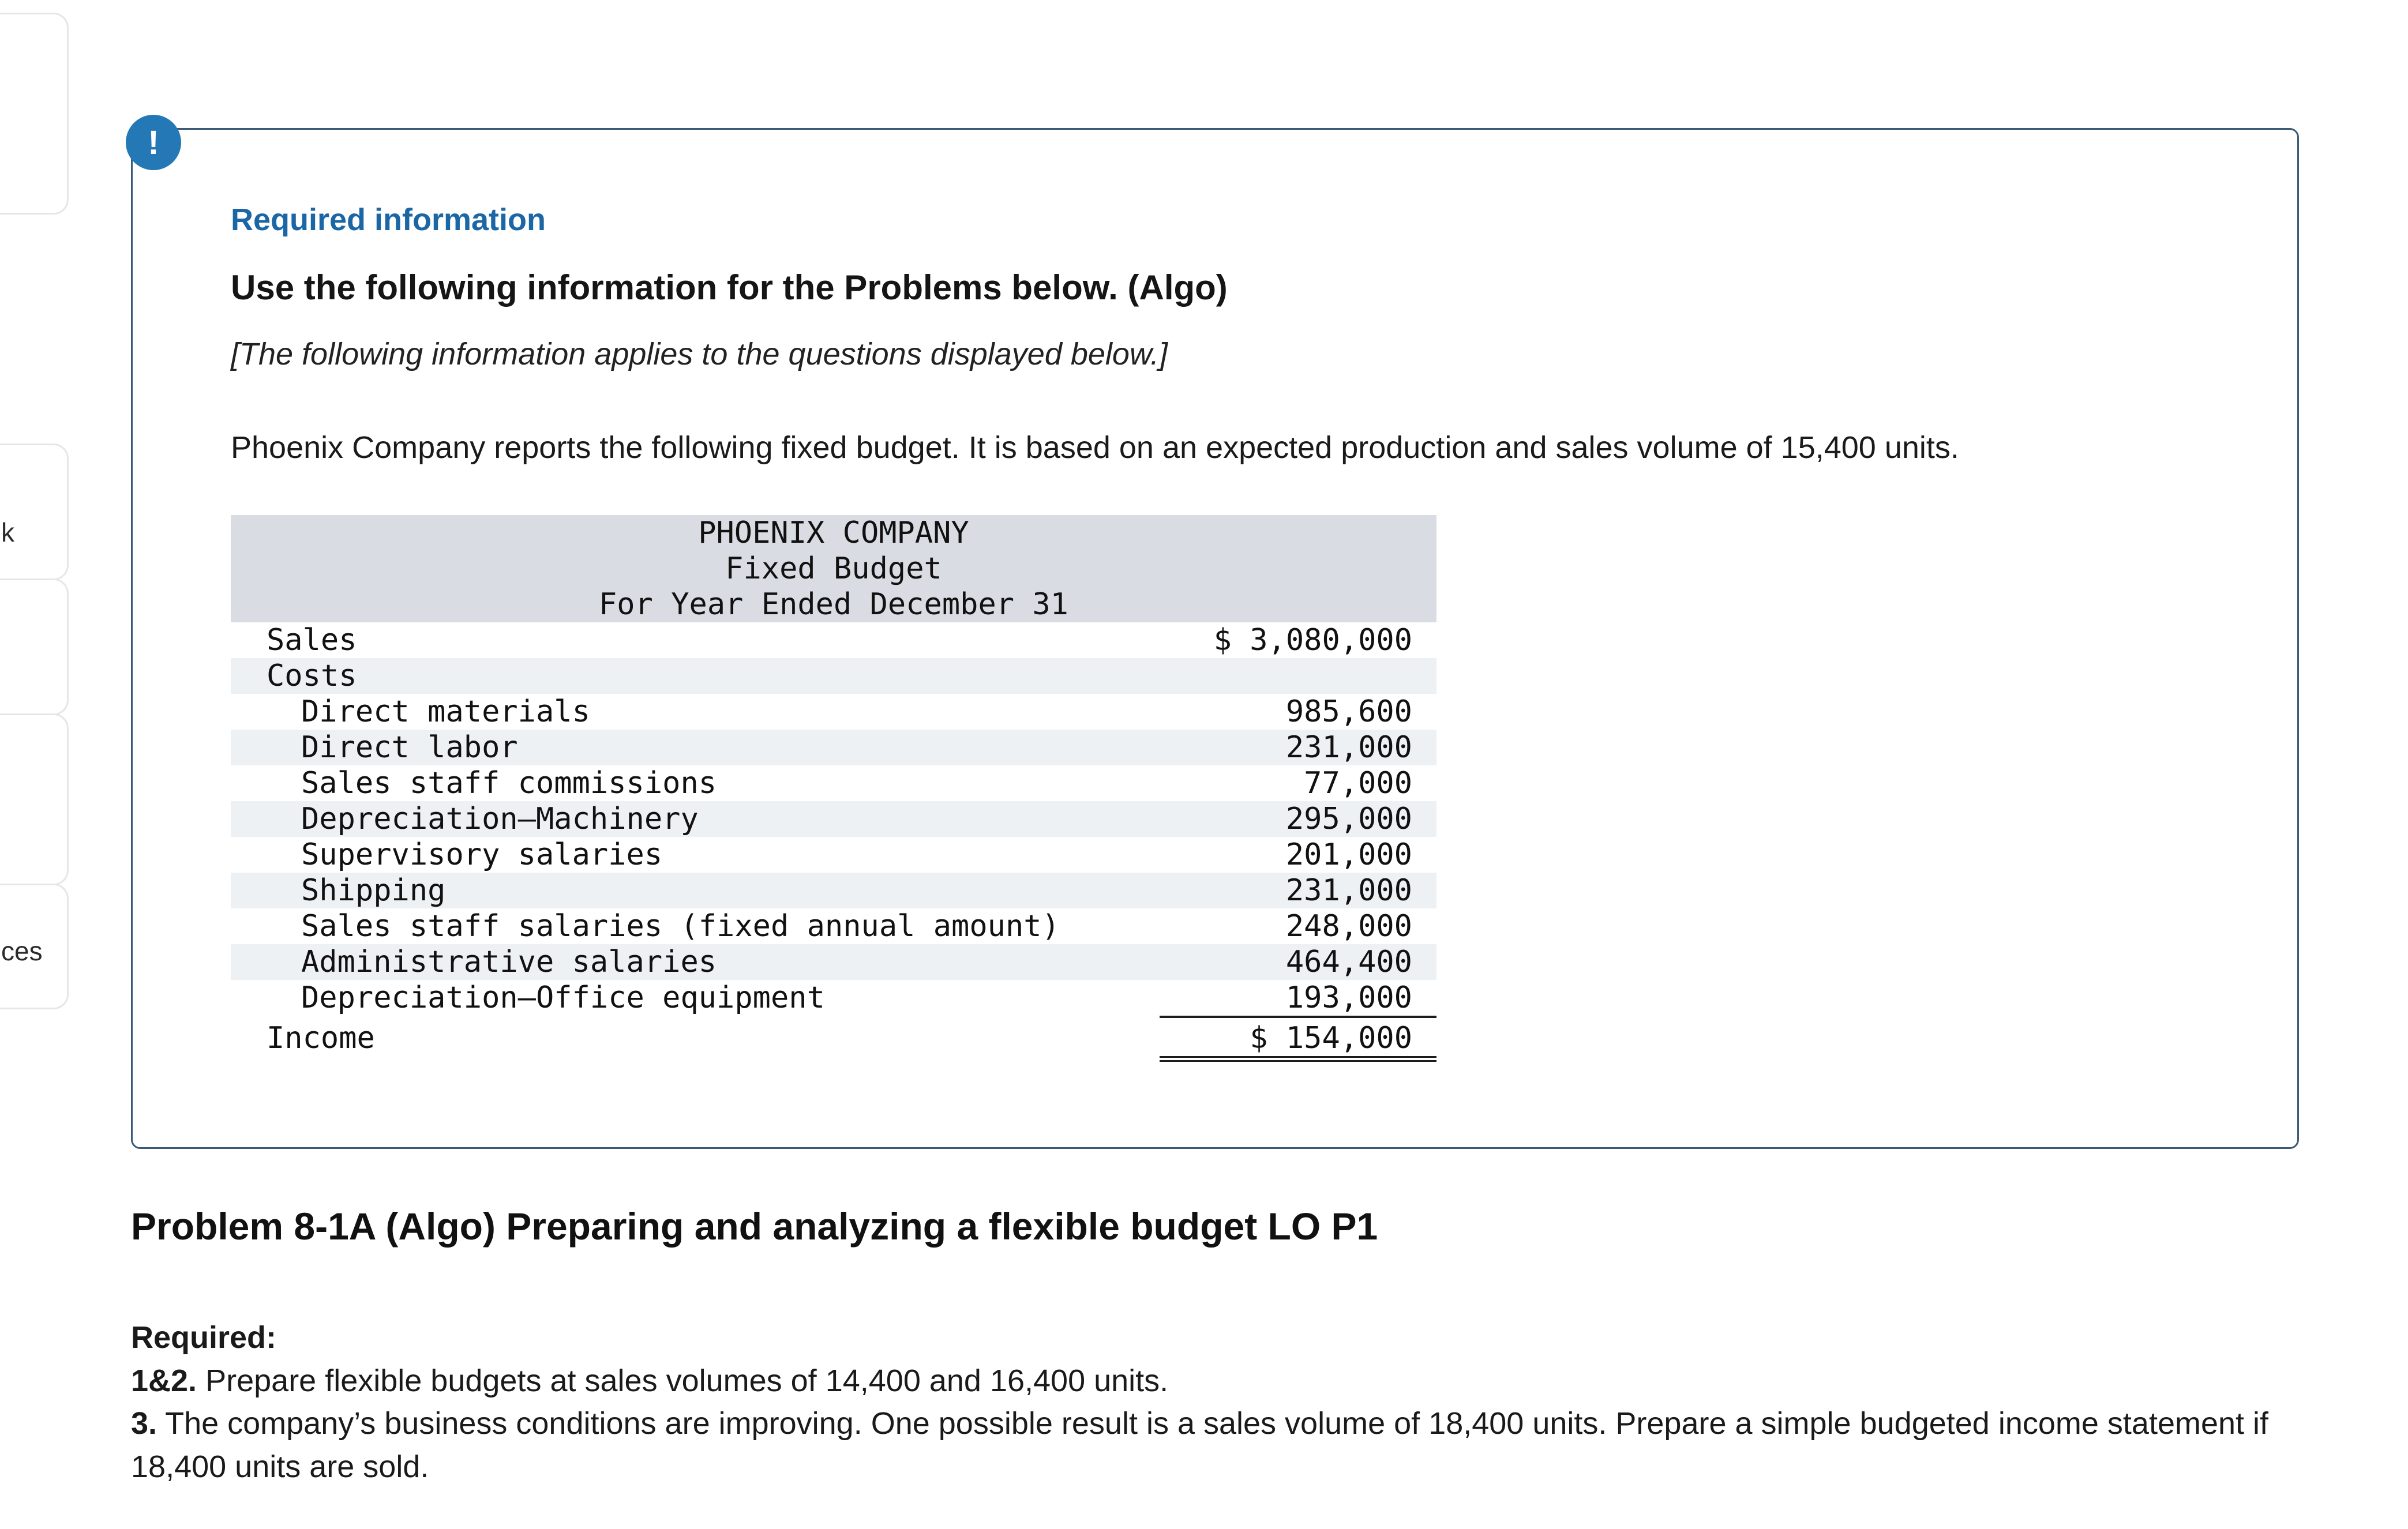  What do you see at coordinates (1312, 640) in the screenshot?
I see `row-amount: $ 3,080,000` at bounding box center [1312, 640].